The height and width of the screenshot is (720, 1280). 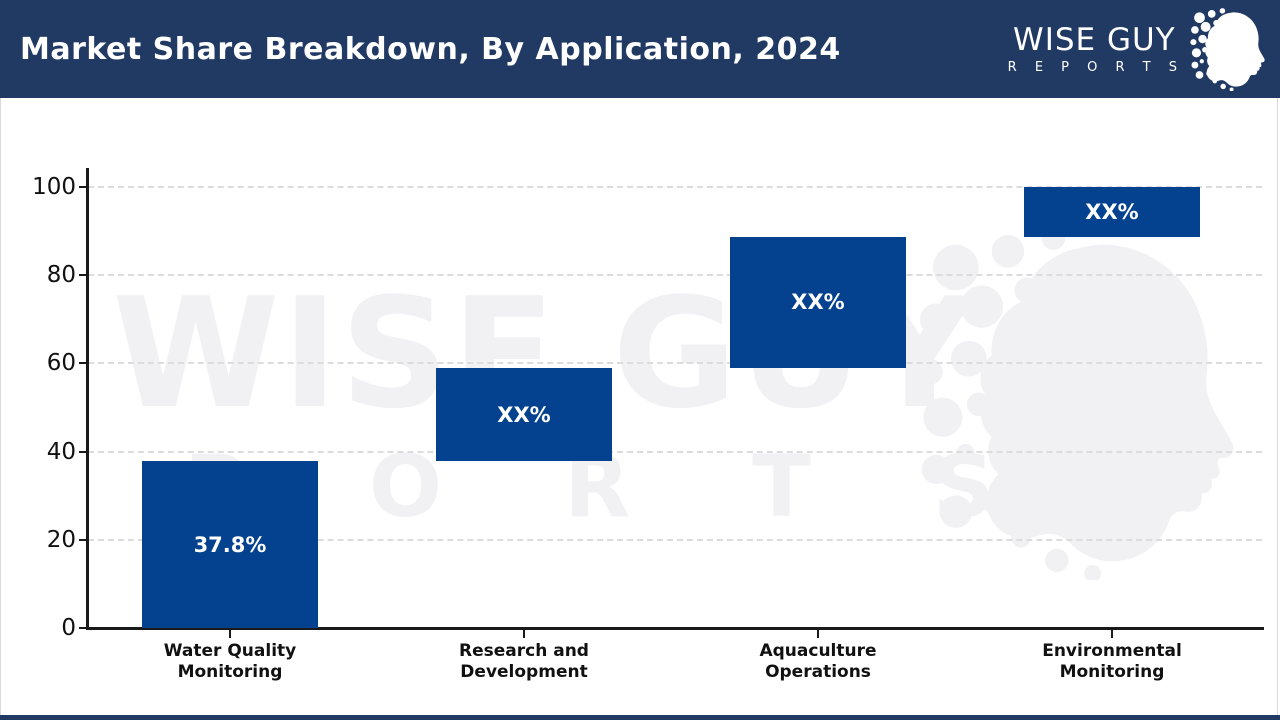 What do you see at coordinates (68, 628) in the screenshot?
I see `y-tick-label-0: 0` at bounding box center [68, 628].